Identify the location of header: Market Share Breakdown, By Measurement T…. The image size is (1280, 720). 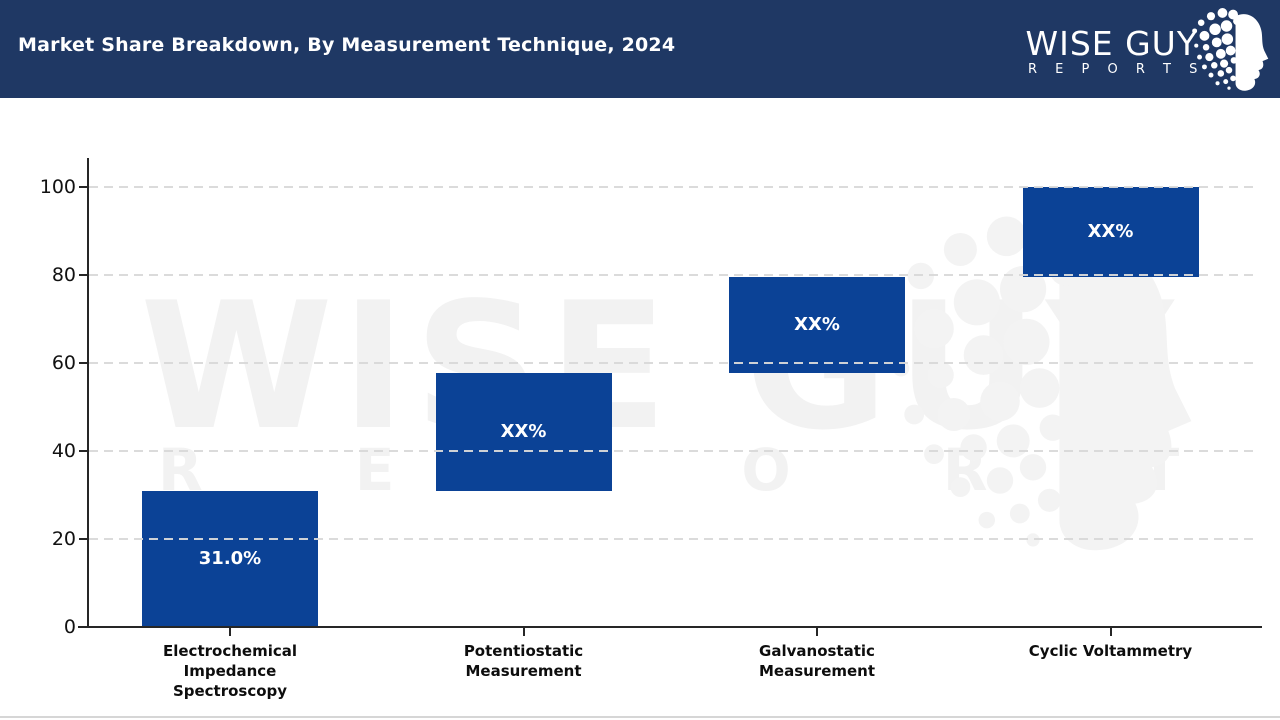
(640, 49).